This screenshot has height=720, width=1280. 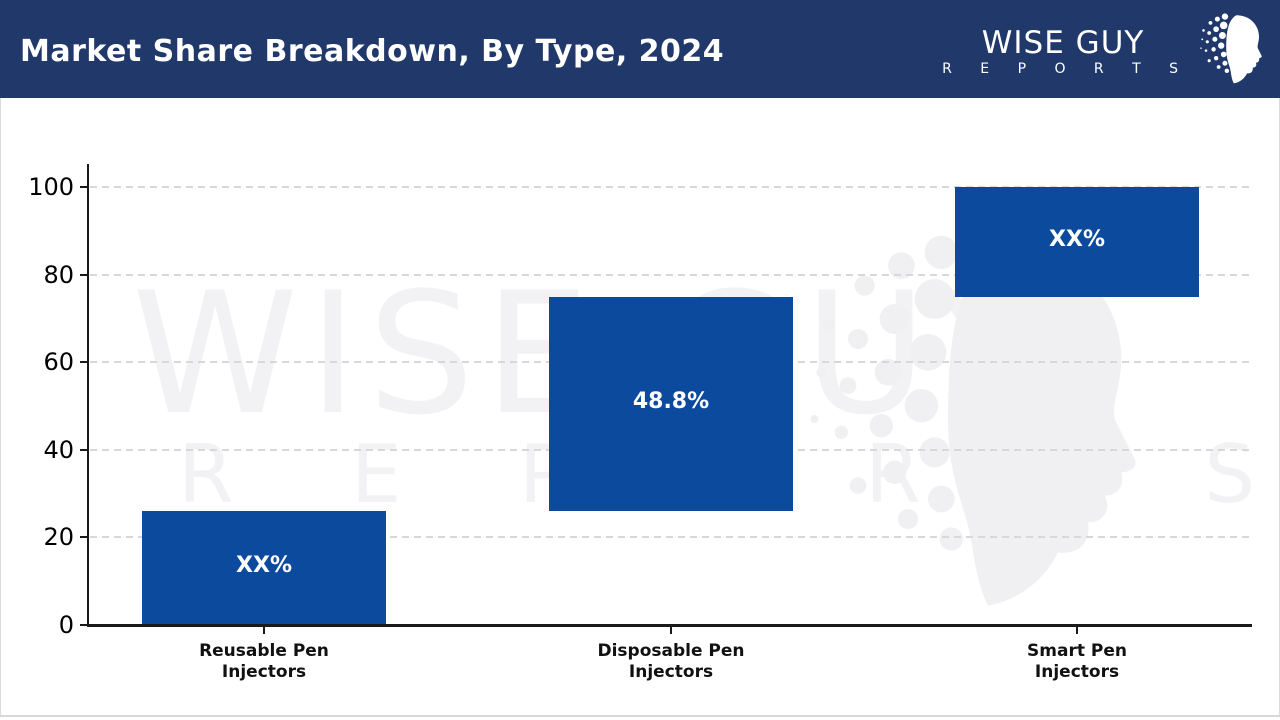 What do you see at coordinates (1077, 630) in the screenshot?
I see `x-tick-mark-smart-pen-injectors` at bounding box center [1077, 630].